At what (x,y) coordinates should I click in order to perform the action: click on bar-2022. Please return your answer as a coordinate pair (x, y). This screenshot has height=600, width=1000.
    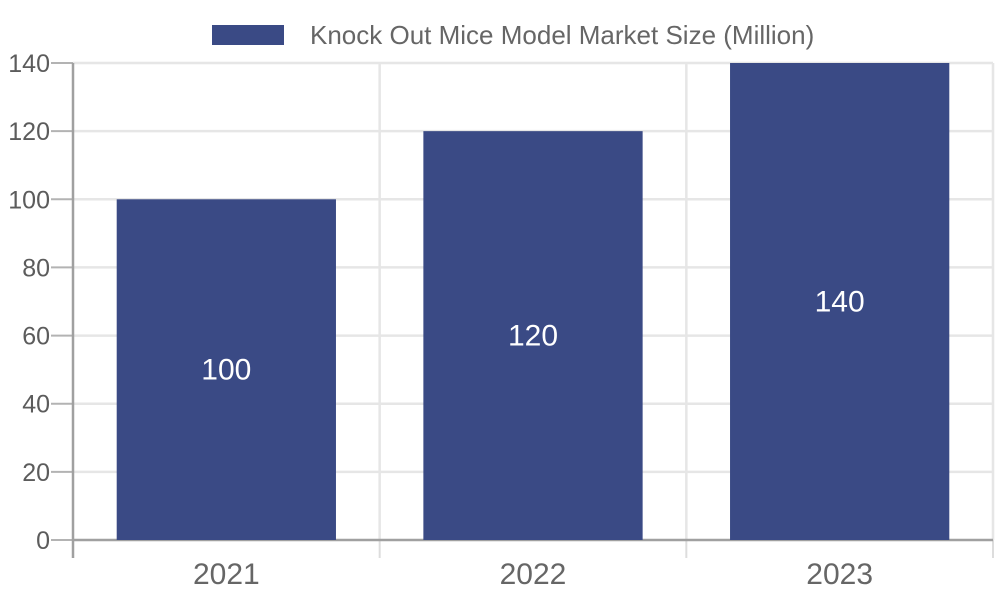
    Looking at the image, I should click on (533, 335).